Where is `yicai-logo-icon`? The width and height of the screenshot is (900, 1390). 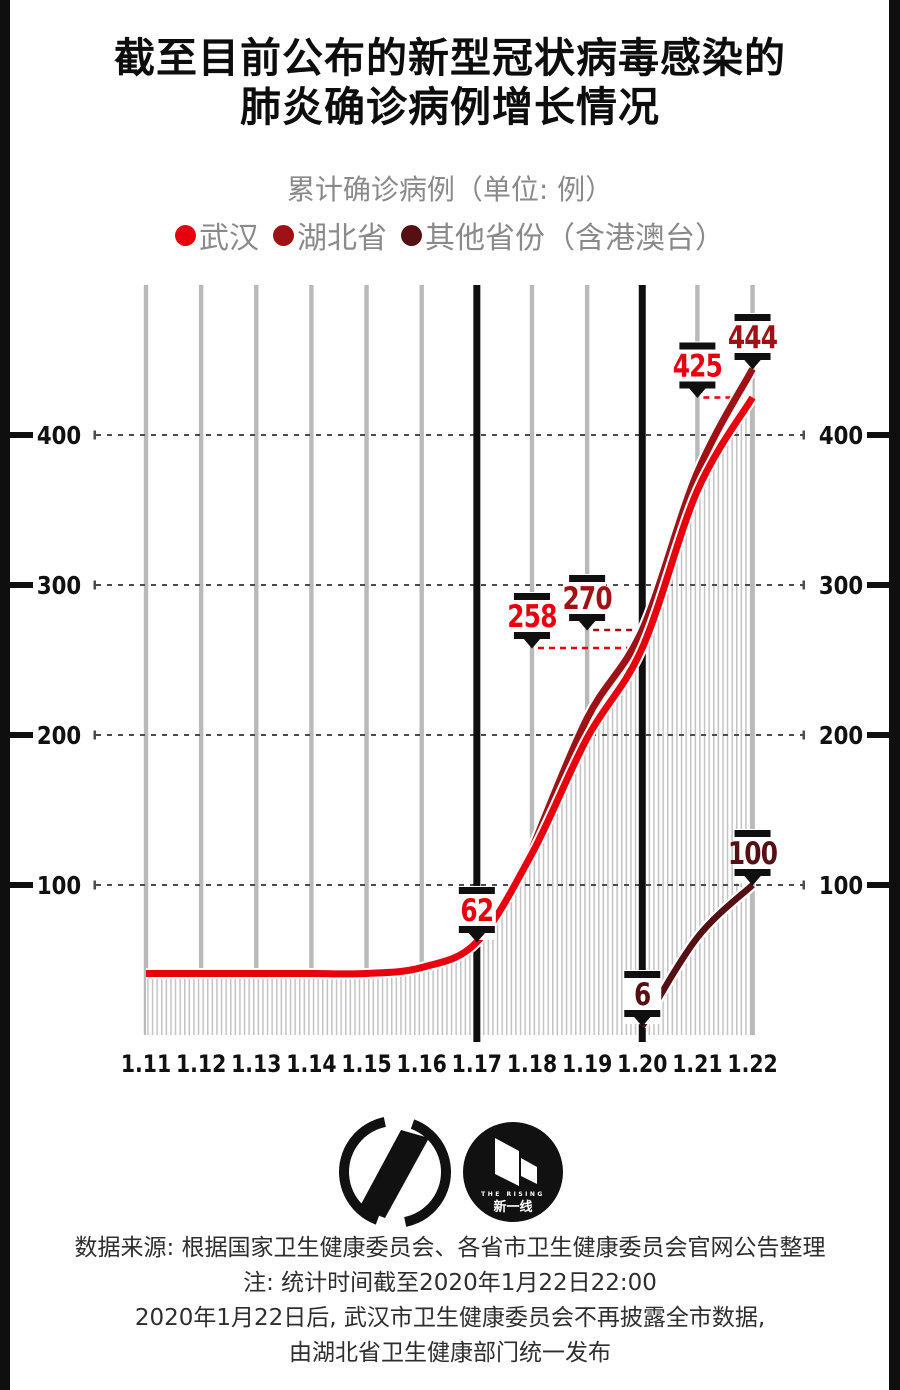 yicai-logo-icon is located at coordinates (395, 1172).